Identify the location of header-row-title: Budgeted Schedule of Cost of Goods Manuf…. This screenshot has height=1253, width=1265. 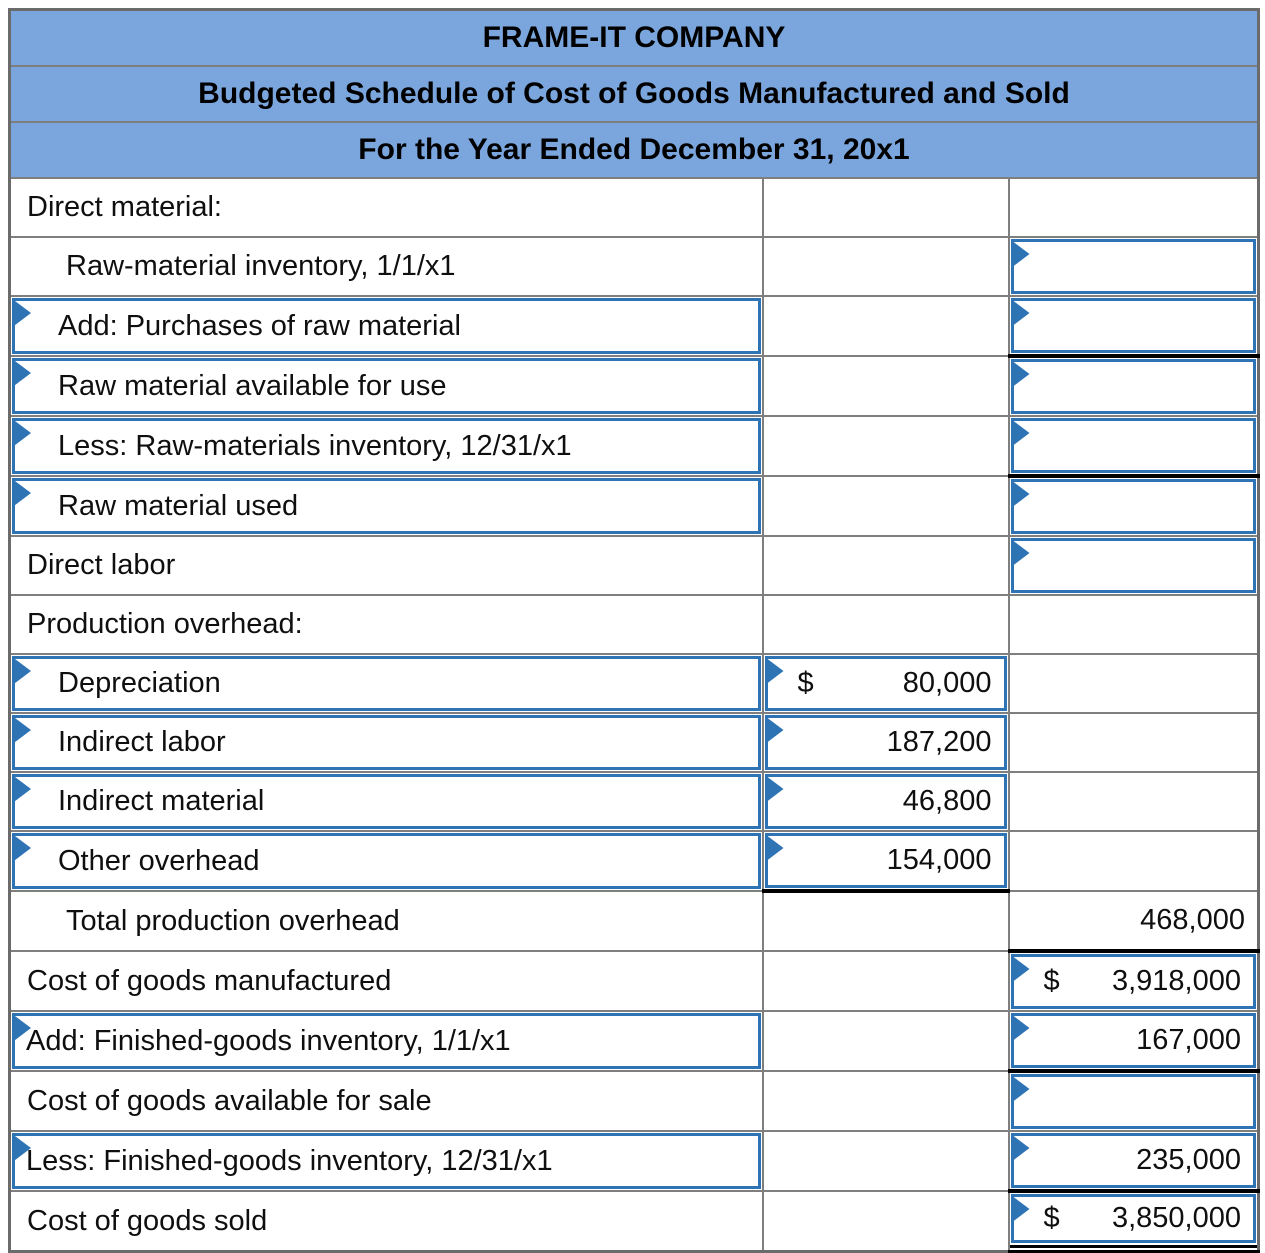
(634, 94).